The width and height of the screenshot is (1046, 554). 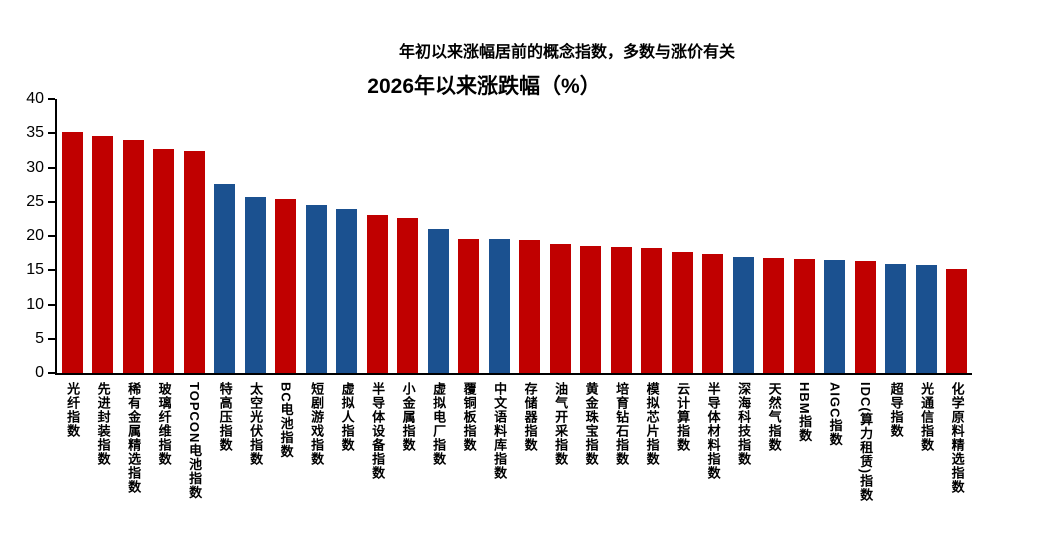 I want to click on bar-slot: 稀有金属精选指数, so click(x=133, y=296).